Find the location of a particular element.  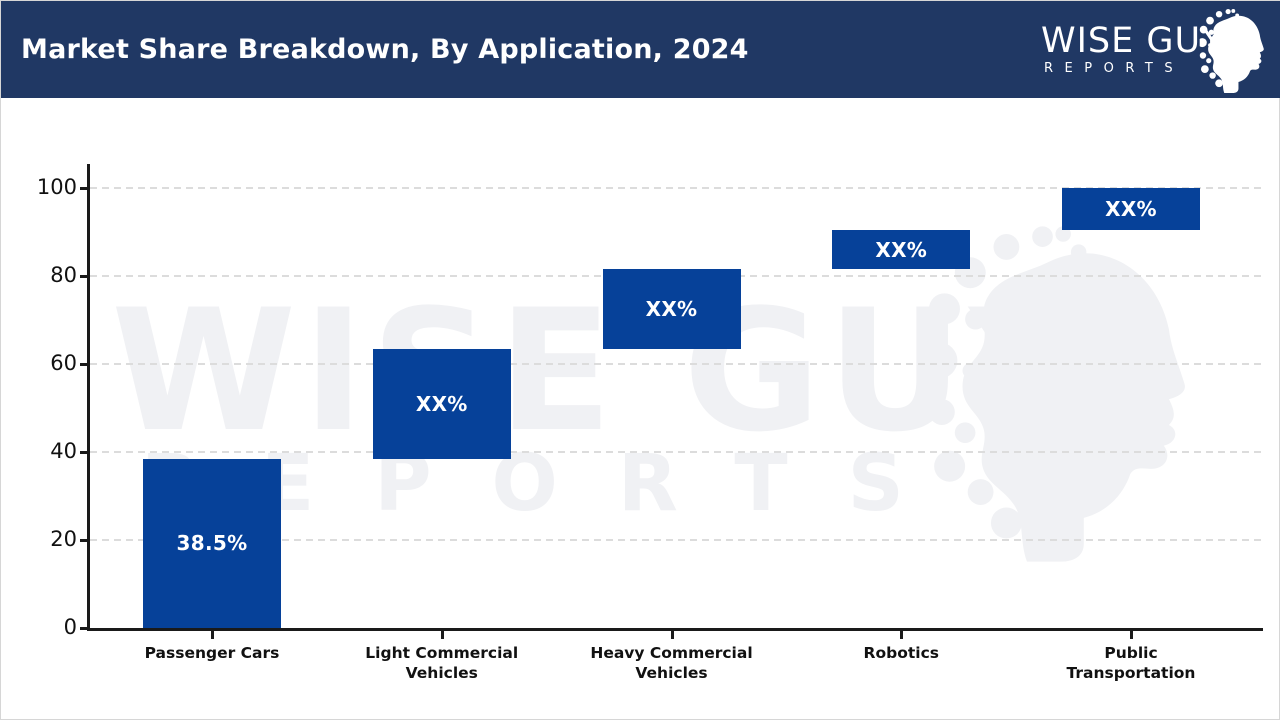

bar-passenger-cars: 38.5% is located at coordinates (212, 543).